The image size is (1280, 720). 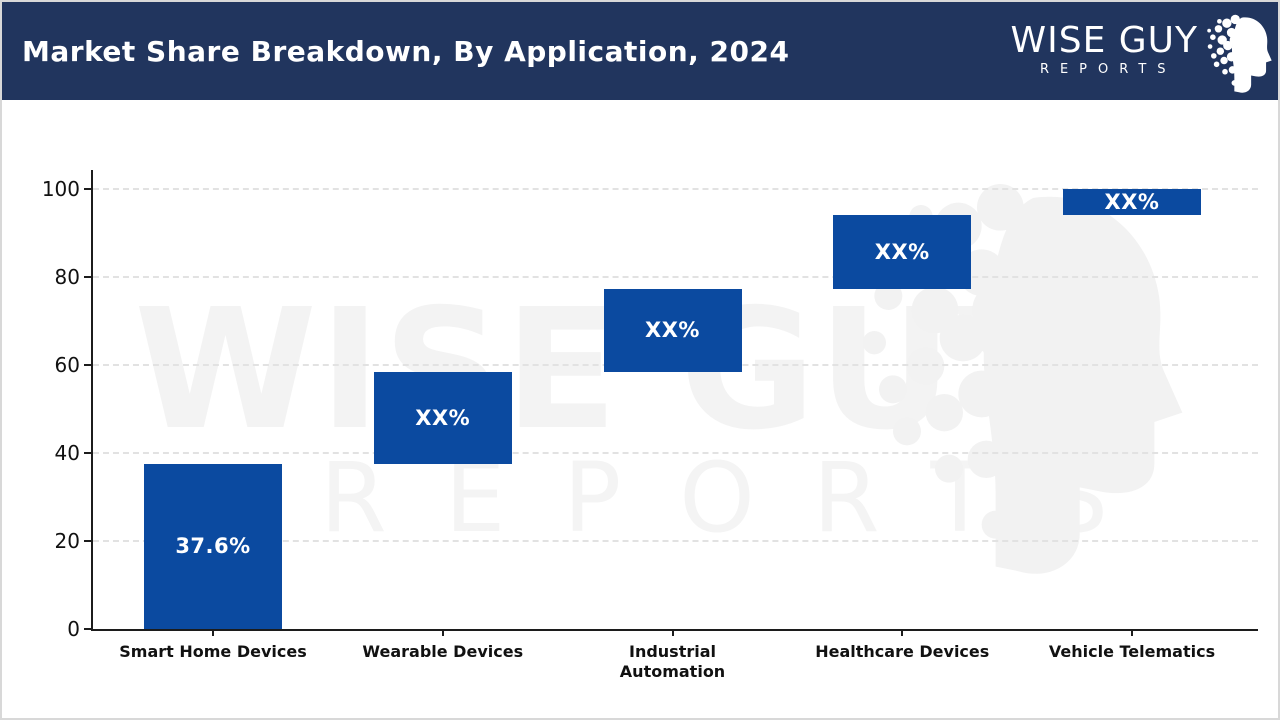 I want to click on bar-smart-home-devices: 37.6%, so click(x=213, y=546).